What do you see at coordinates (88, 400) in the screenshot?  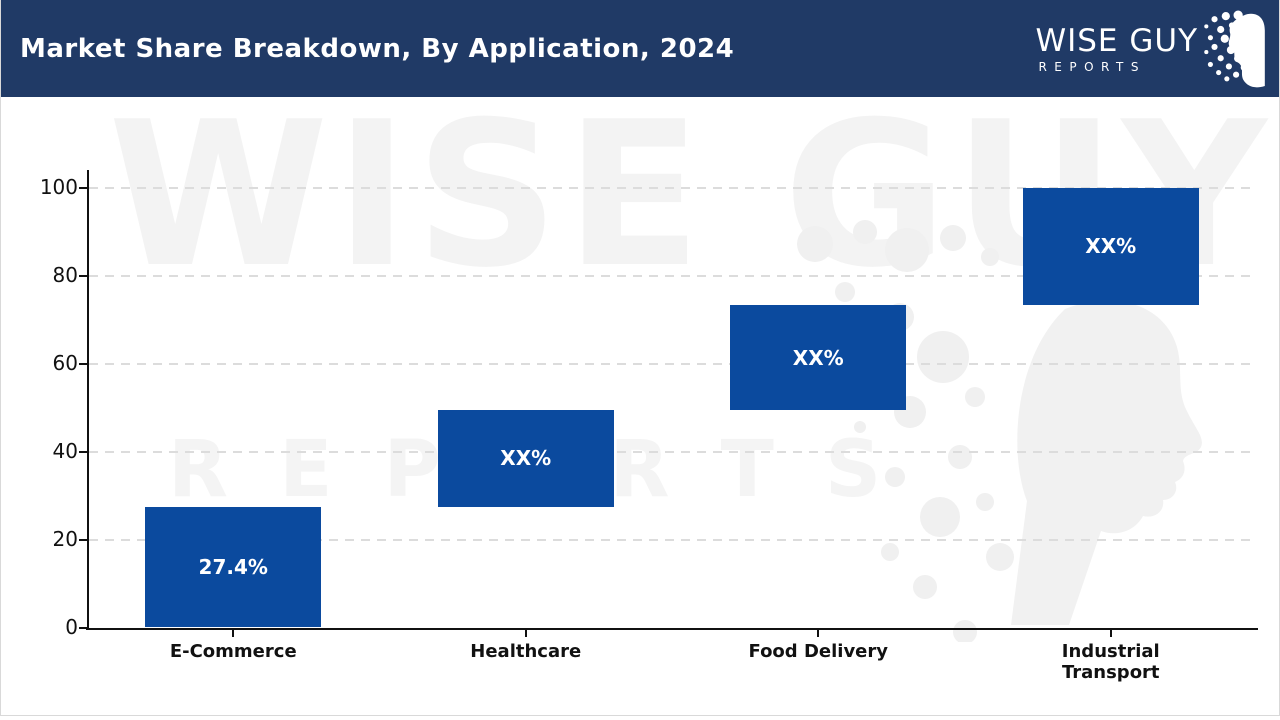 I see `y-axis` at bounding box center [88, 400].